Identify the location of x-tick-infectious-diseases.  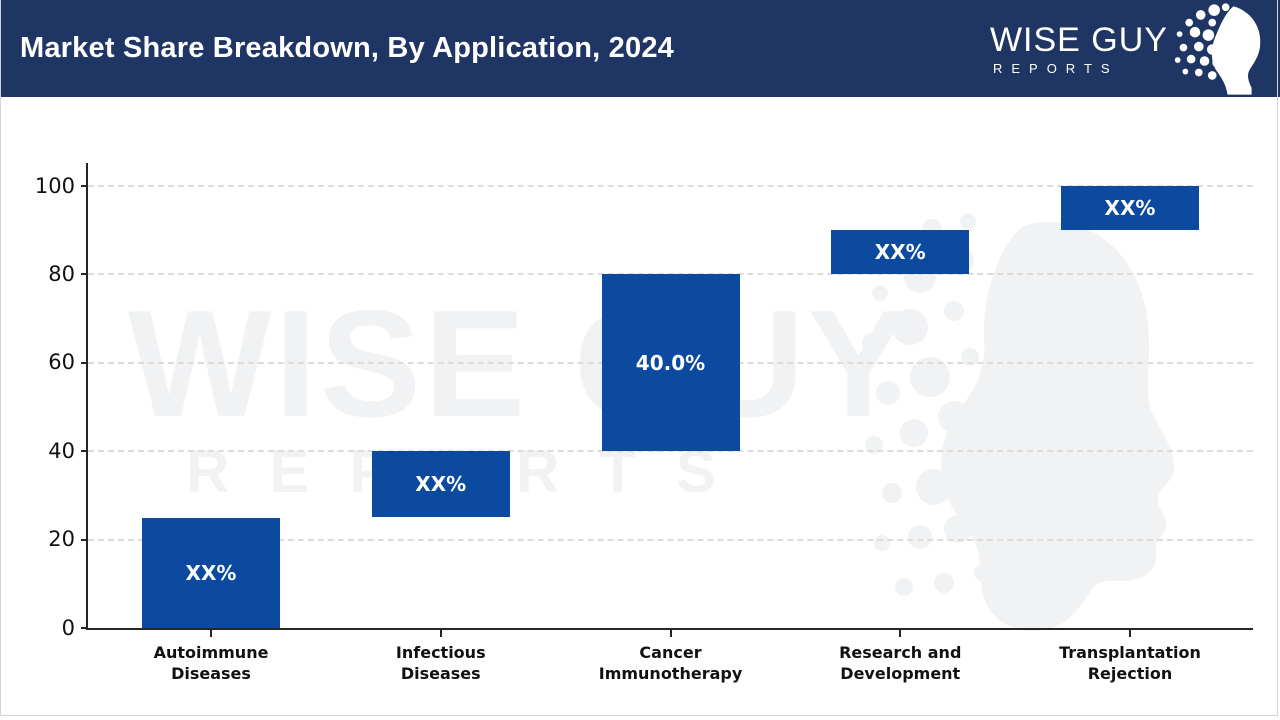
(440, 633).